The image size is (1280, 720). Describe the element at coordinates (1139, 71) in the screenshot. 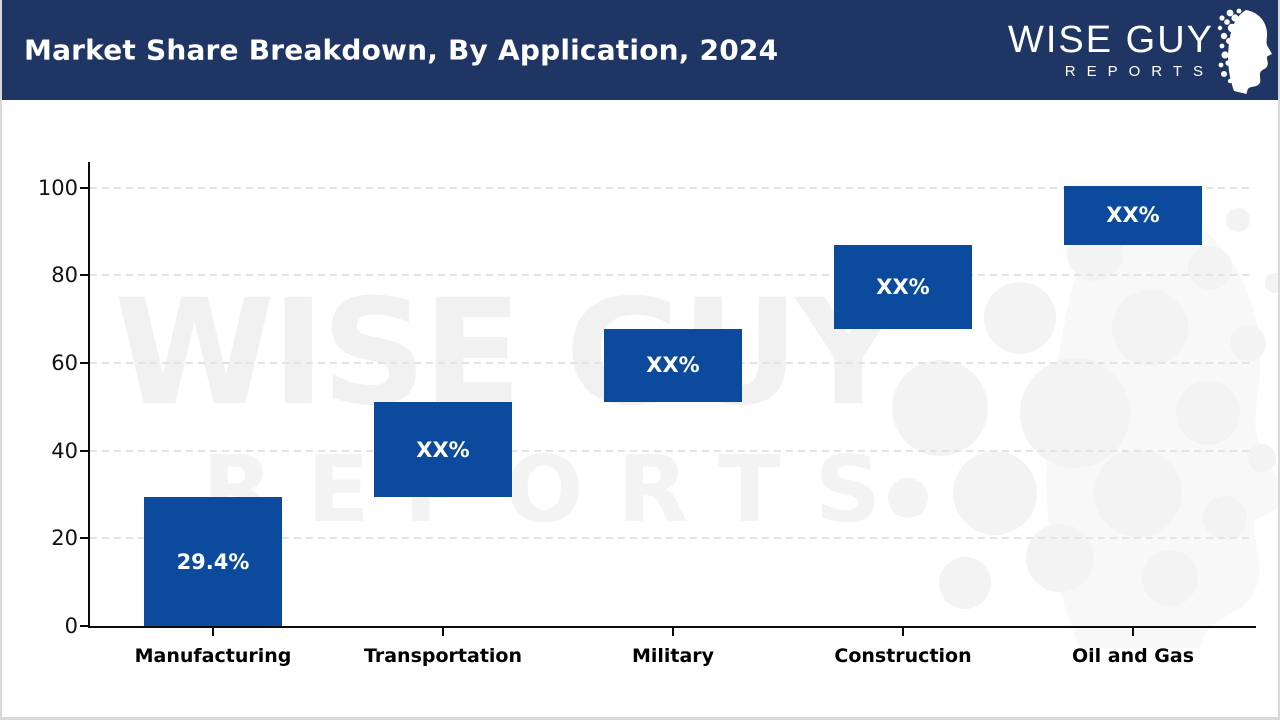

I see `logo-subtitle: REPORTS` at that location.